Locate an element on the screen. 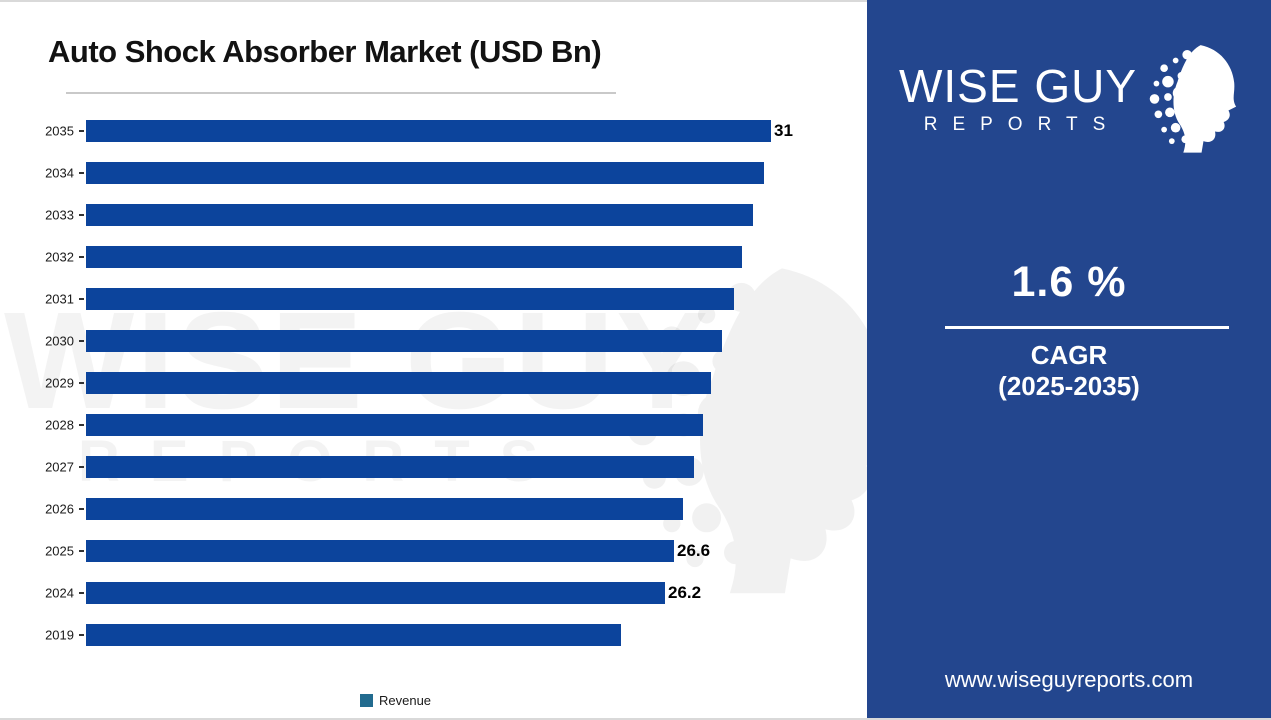 This screenshot has width=1271, height=720. bar-row-2027: 2027 is located at coordinates (433, 467).